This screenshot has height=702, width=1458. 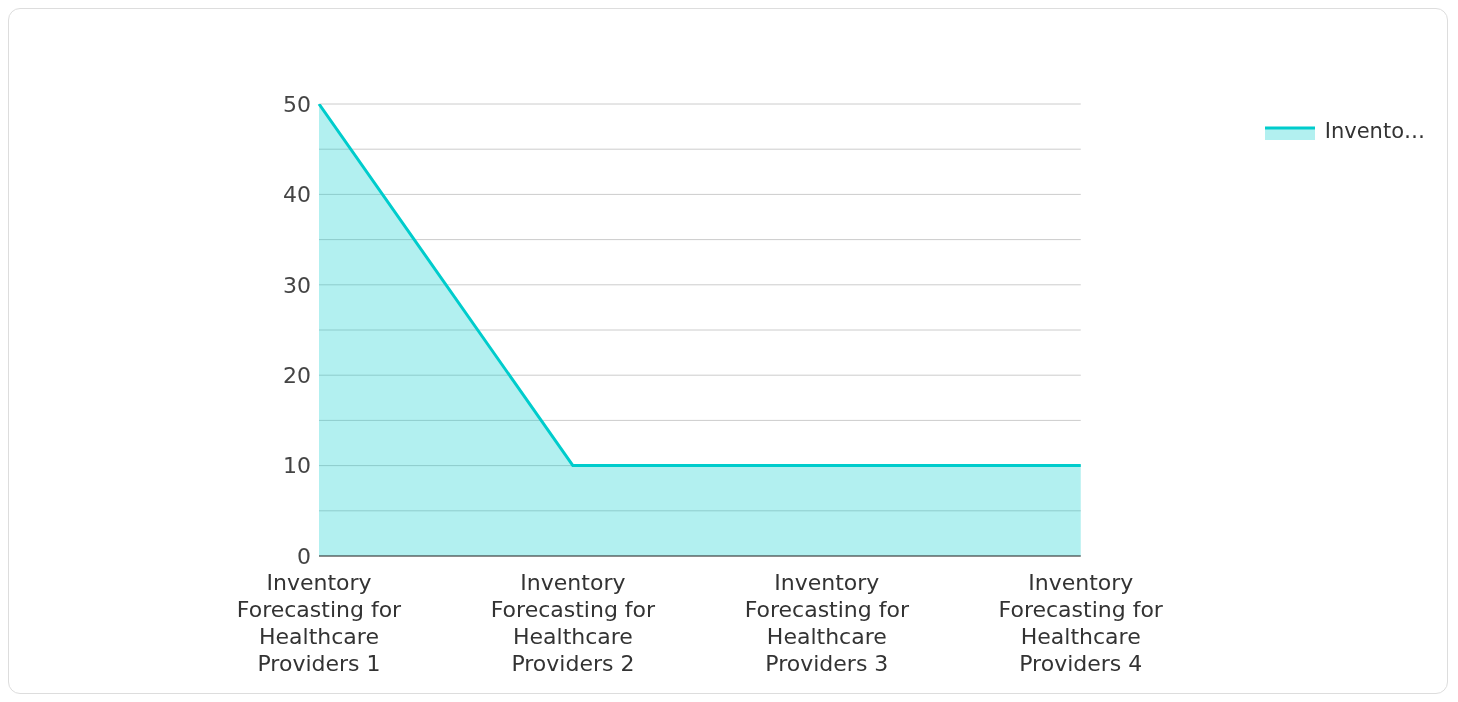 I want to click on y-tick-label: 50, so click(x=297, y=104).